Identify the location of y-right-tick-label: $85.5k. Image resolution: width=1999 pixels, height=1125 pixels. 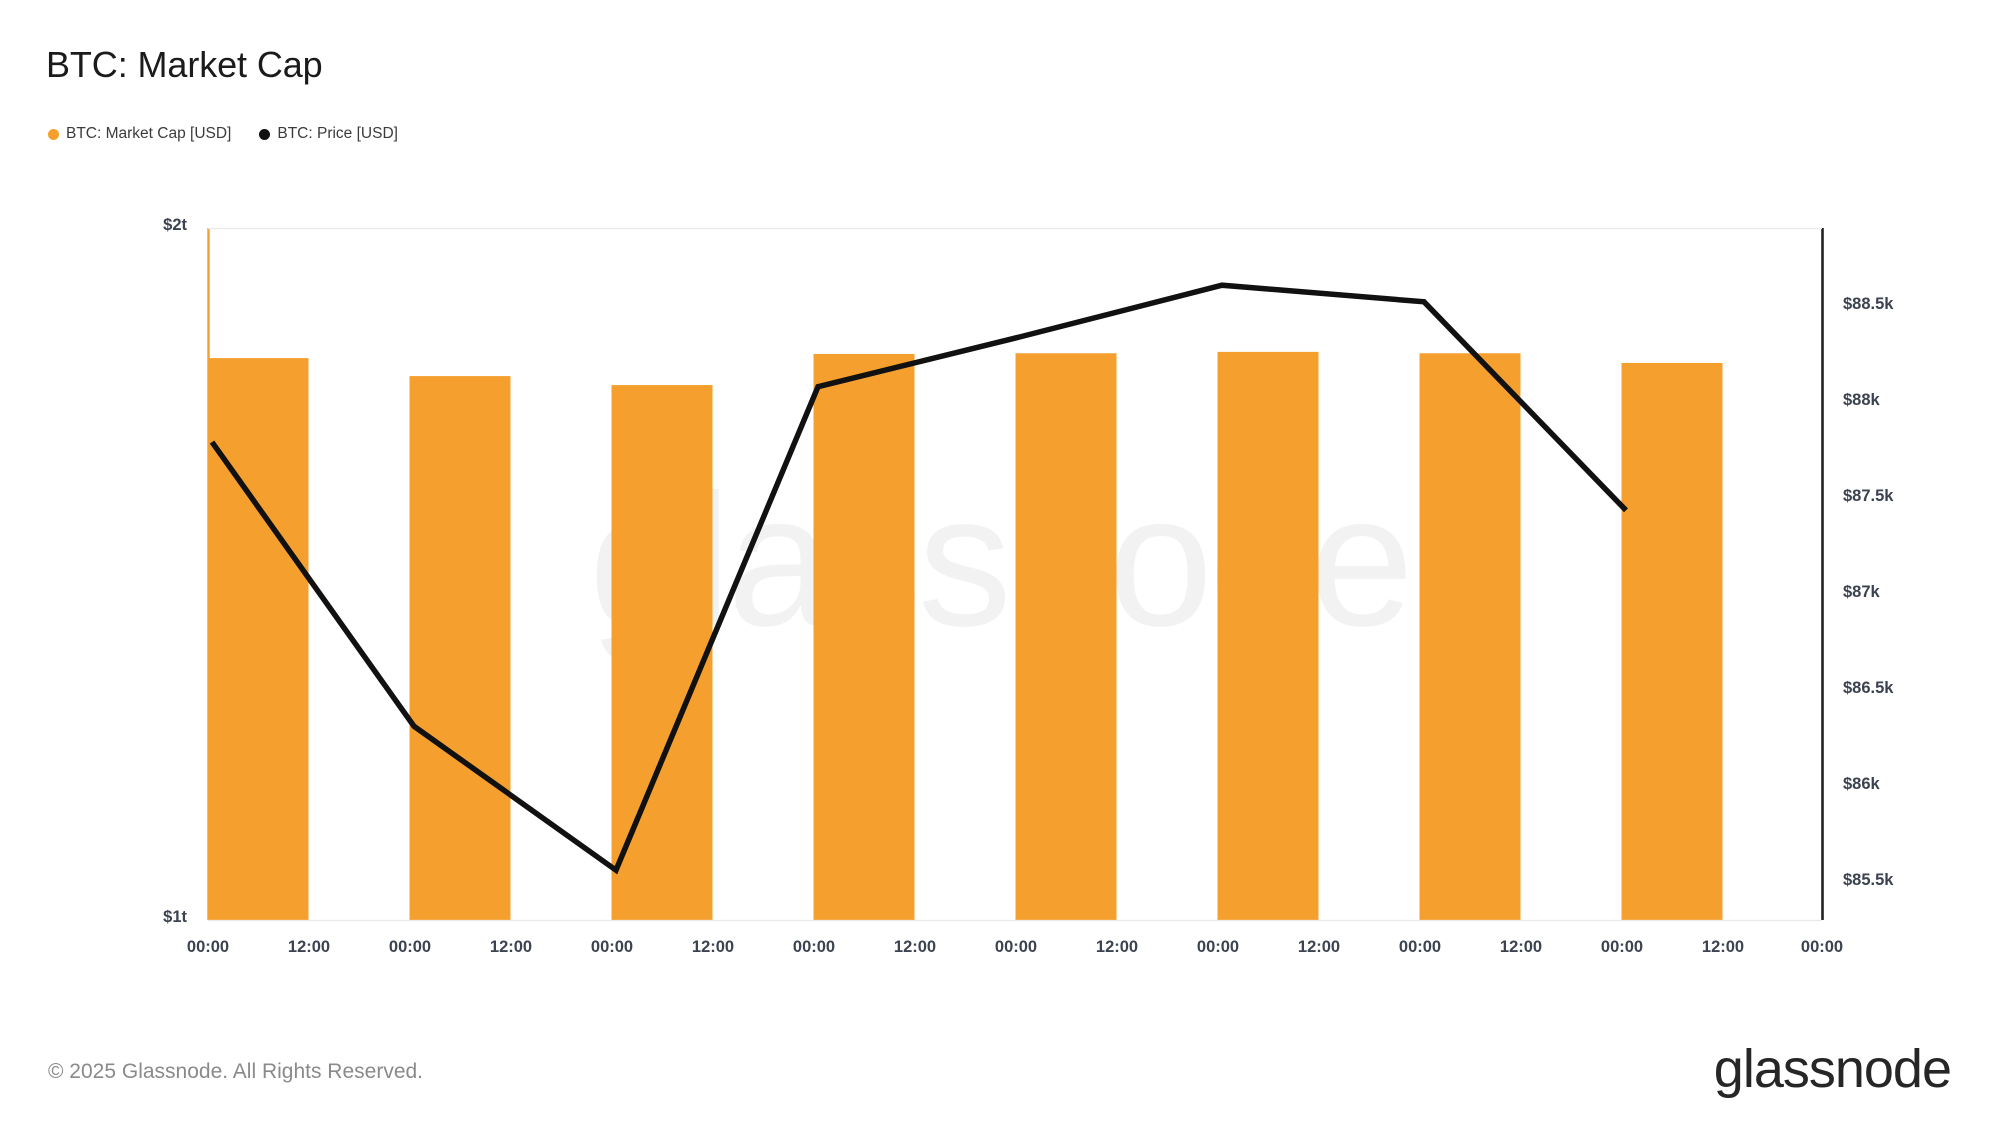
(1868, 880).